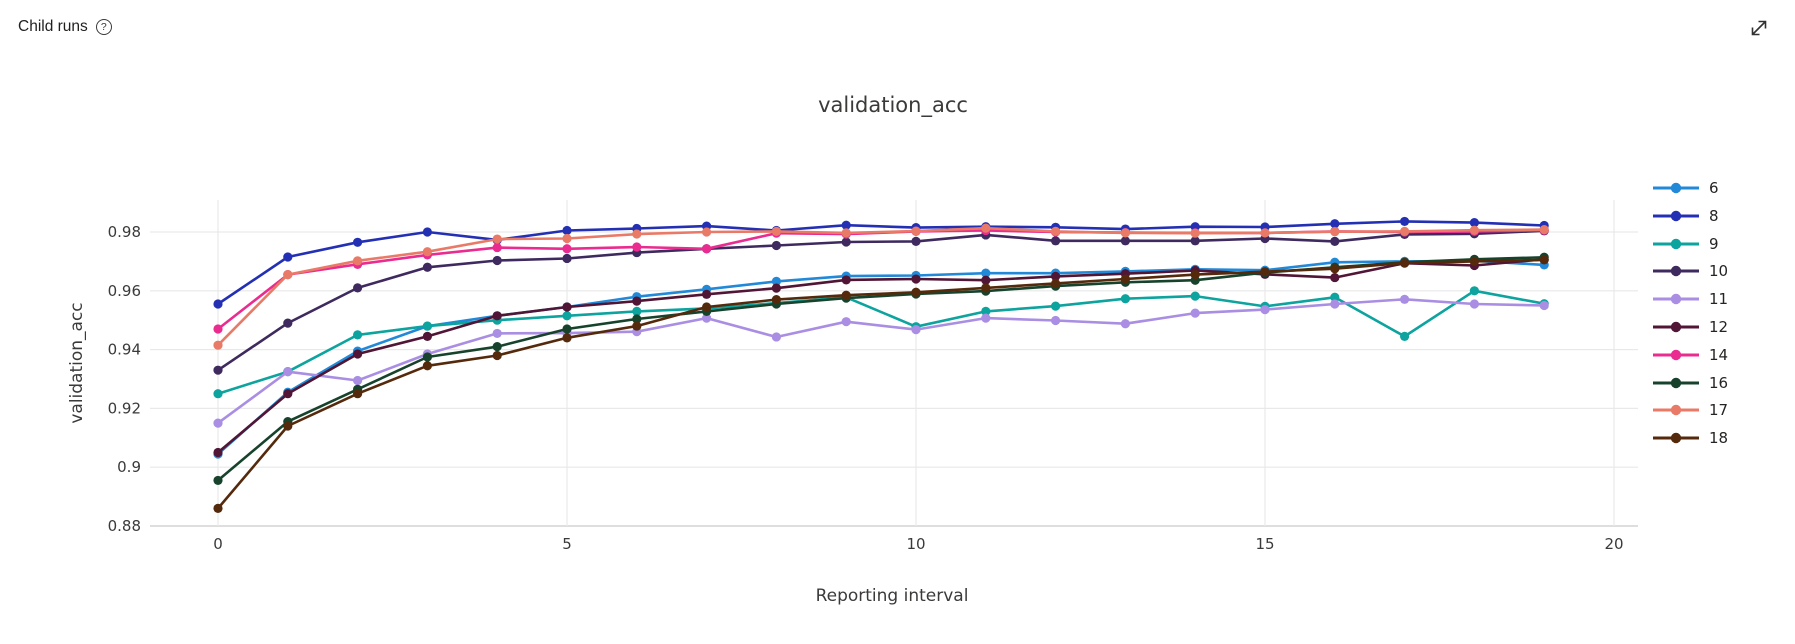 The image size is (1795, 644). I want to click on legend-item-12: 12, so click(1690, 327).